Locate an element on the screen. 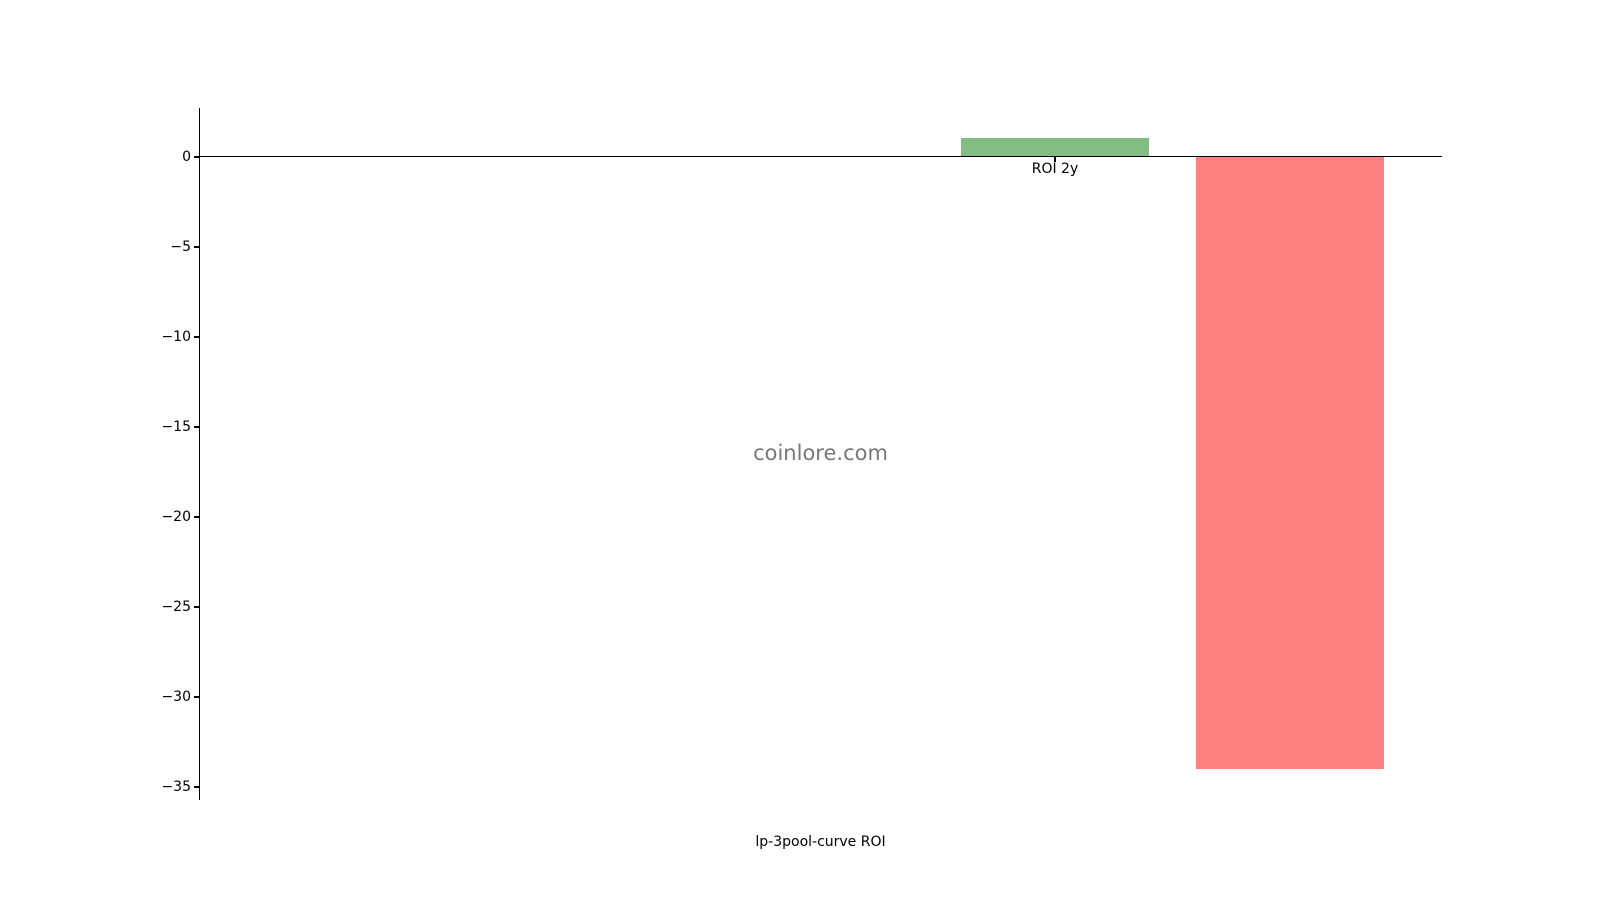 The width and height of the screenshot is (1600, 900). chart-title: lp-3pool-curve ROI is located at coordinates (820, 842).